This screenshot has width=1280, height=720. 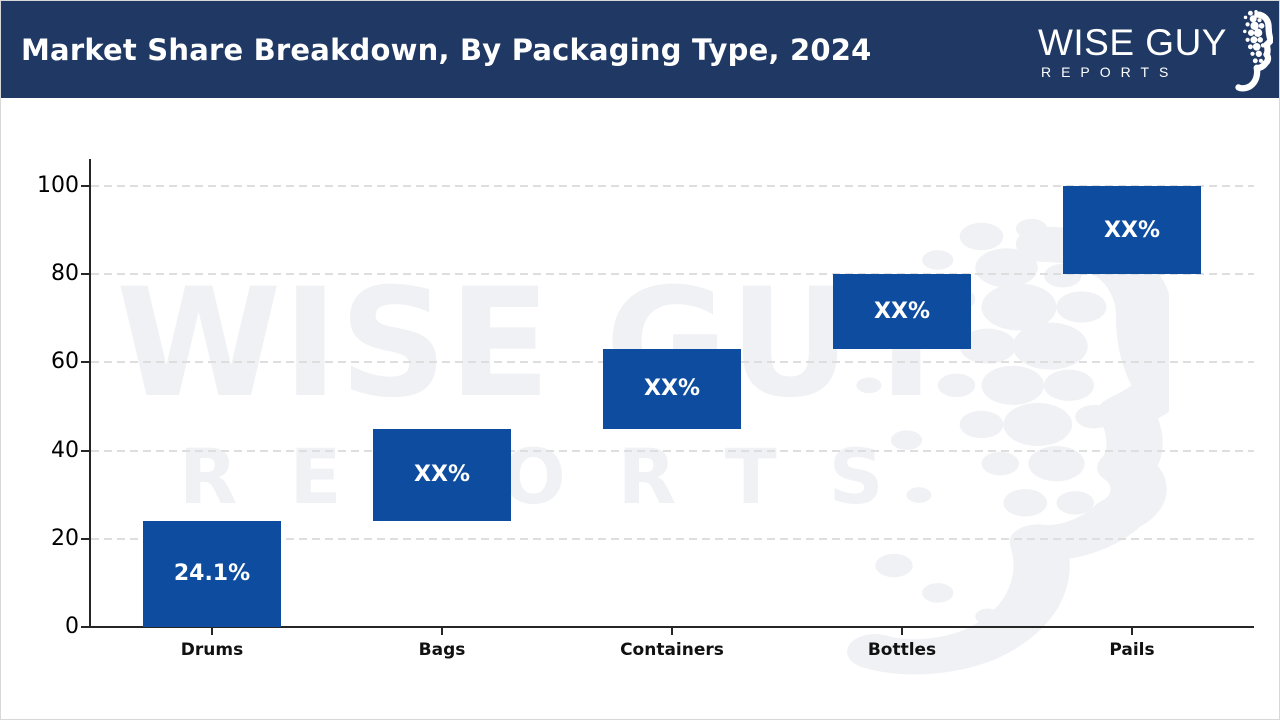 What do you see at coordinates (672, 631) in the screenshot?
I see `x-tick-containers` at bounding box center [672, 631].